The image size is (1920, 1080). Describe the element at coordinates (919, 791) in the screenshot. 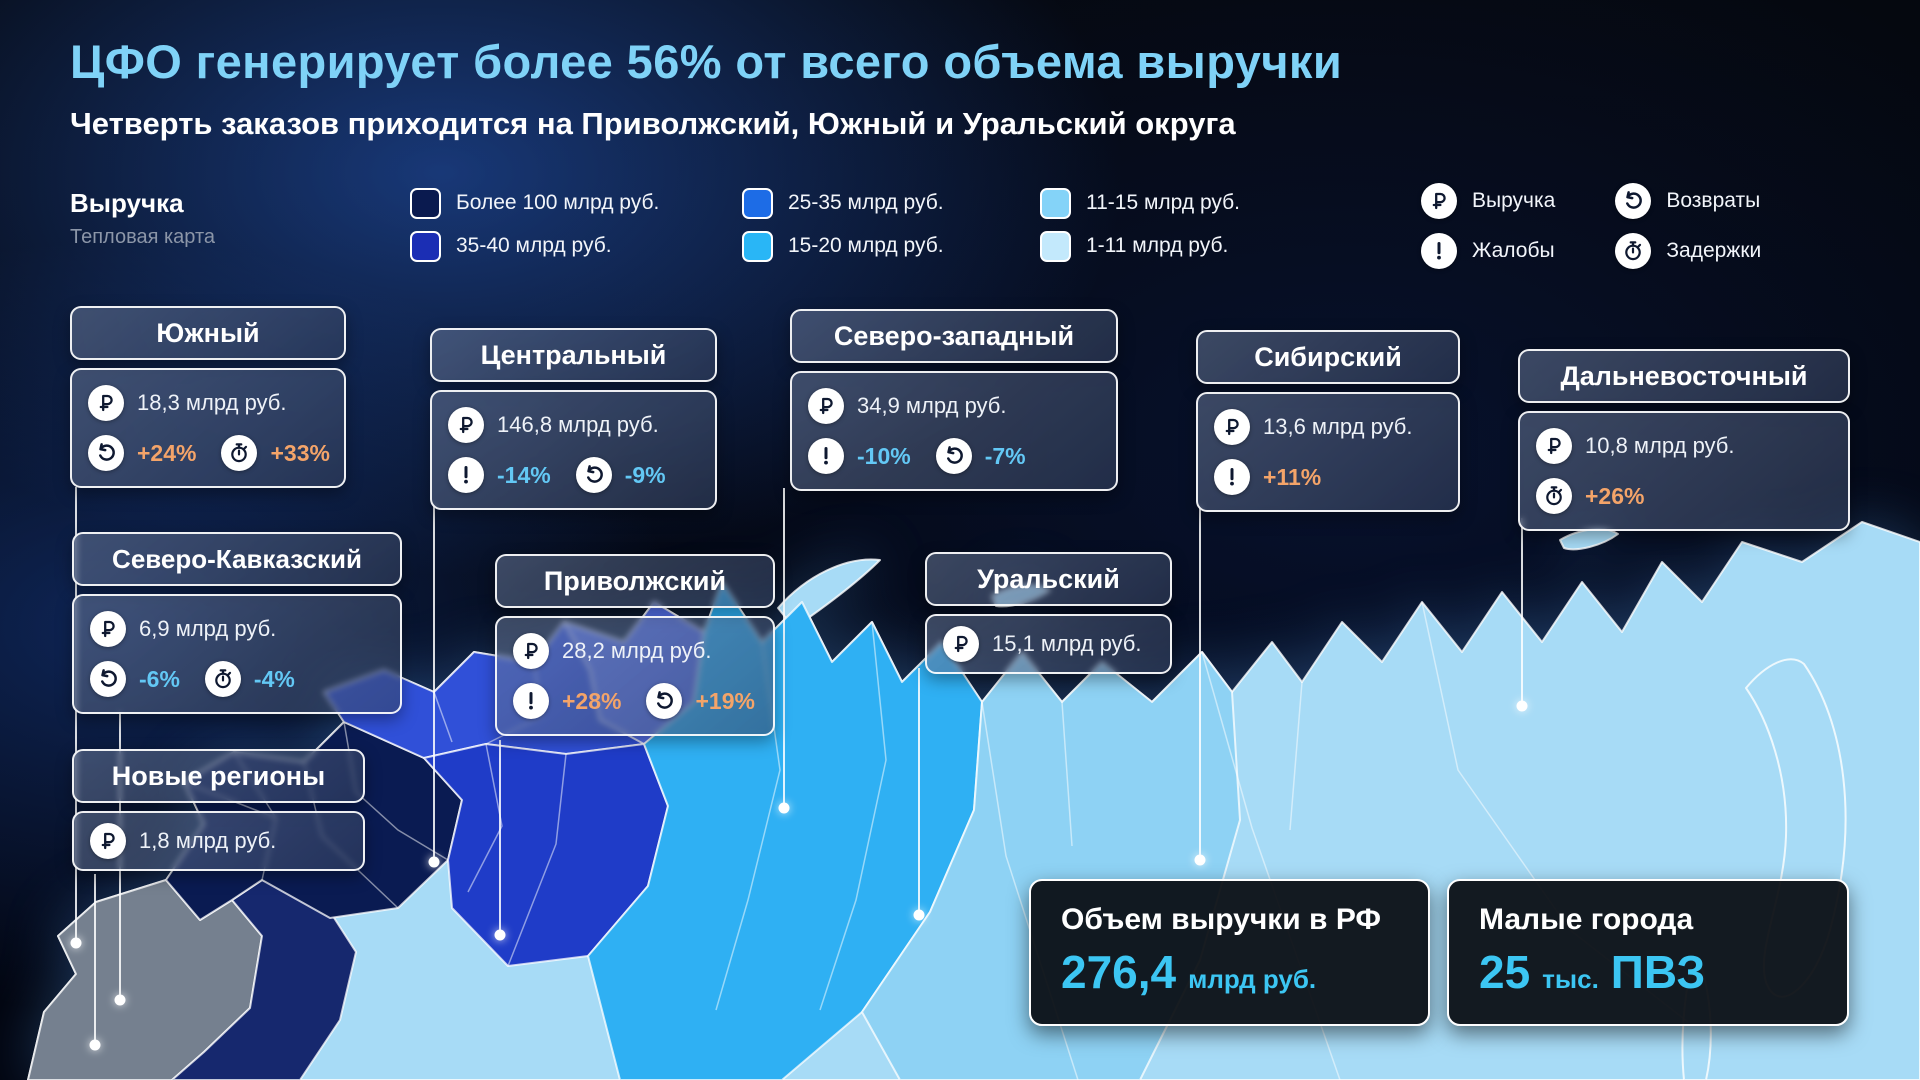

I see `leader-line-ural` at that location.